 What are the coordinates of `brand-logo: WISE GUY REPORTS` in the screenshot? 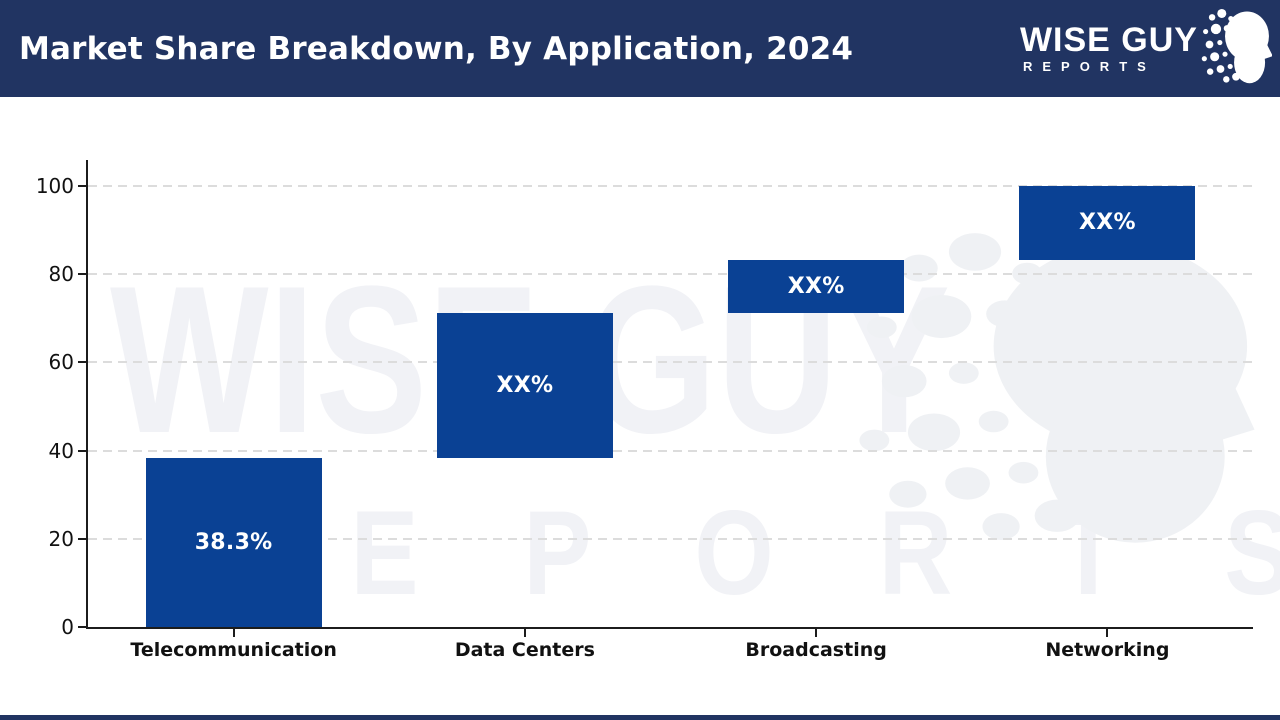 It's located at (1150, 49).